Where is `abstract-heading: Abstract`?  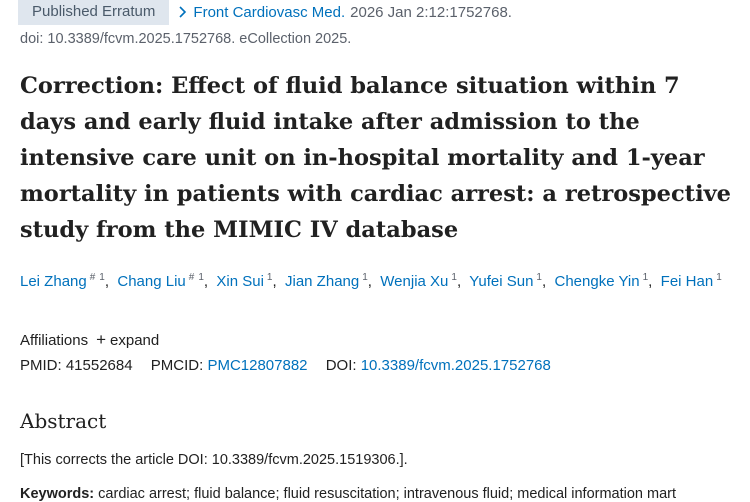 abstract-heading: Abstract is located at coordinates (63, 421).